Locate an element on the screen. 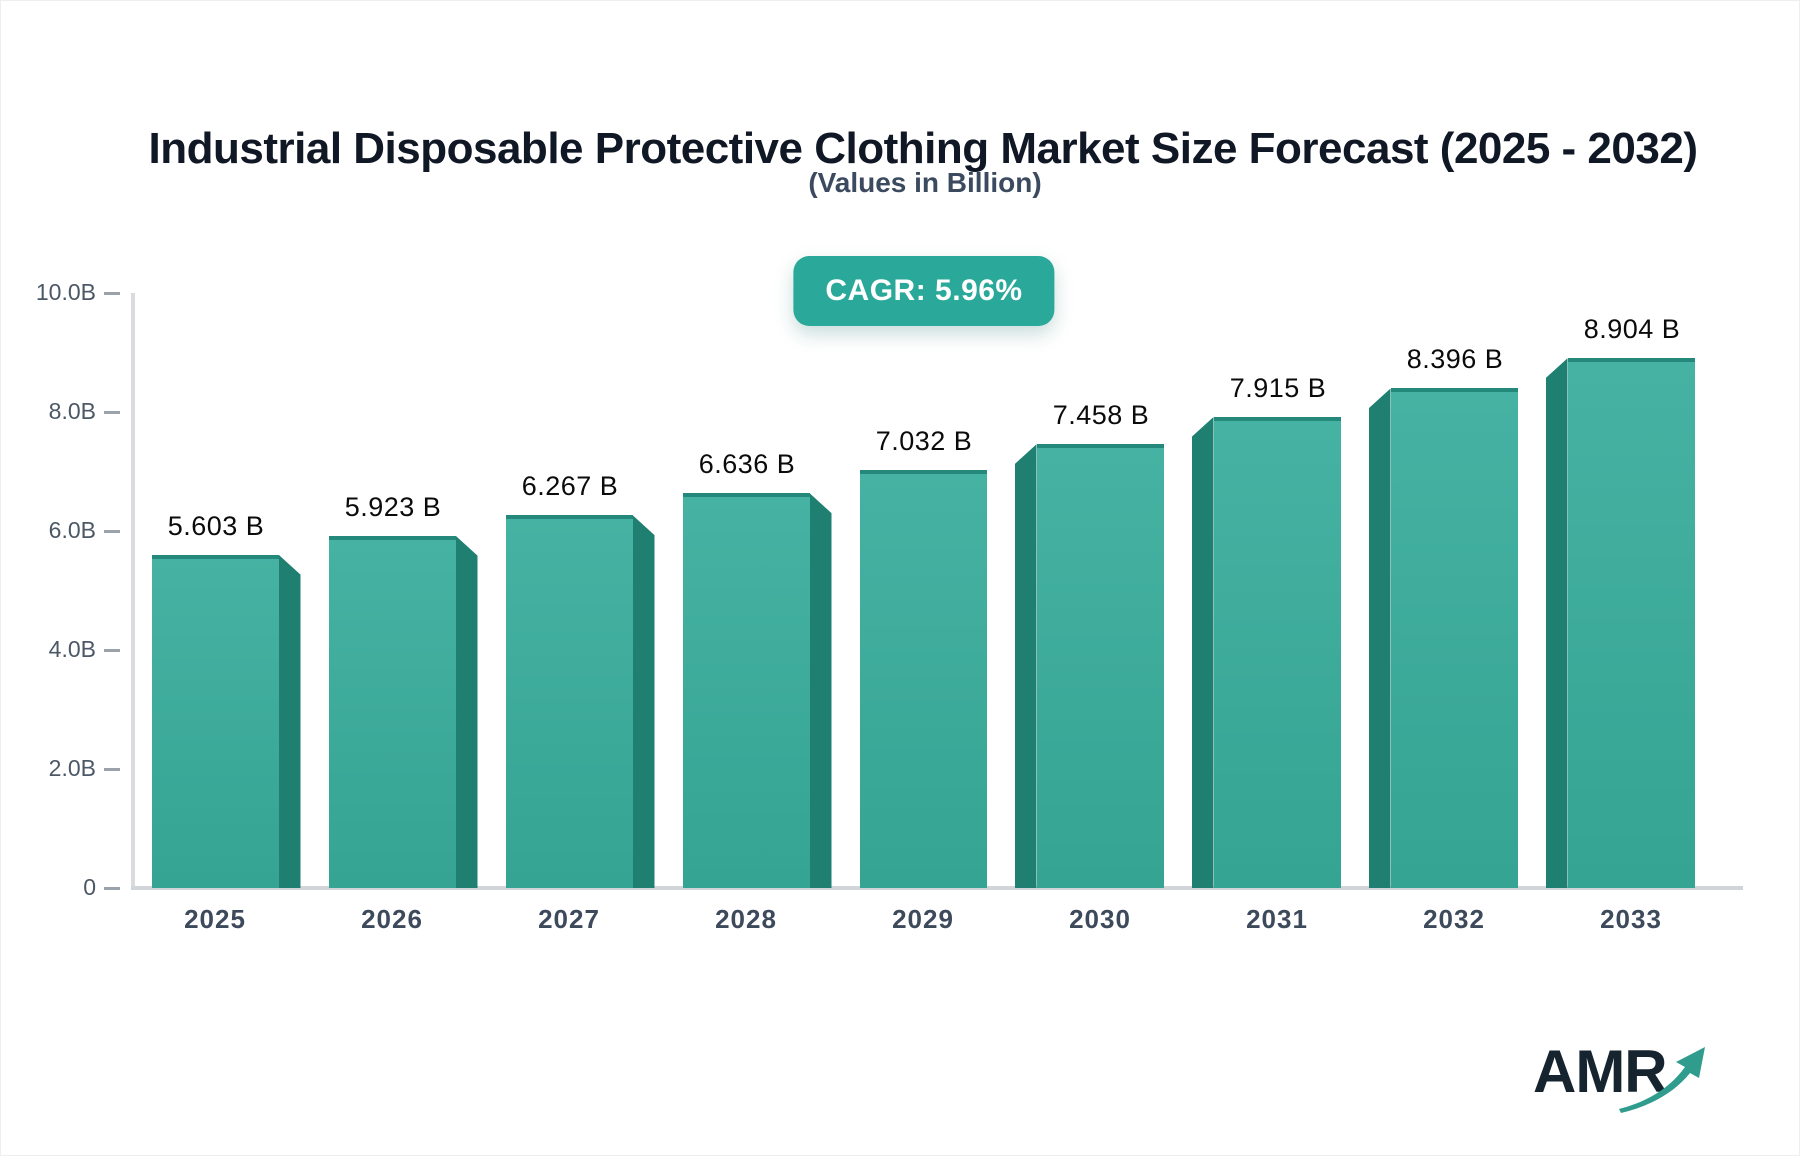 The height and width of the screenshot is (1156, 1800). bar-value-label-2025: 5.603 B is located at coordinates (216, 525).